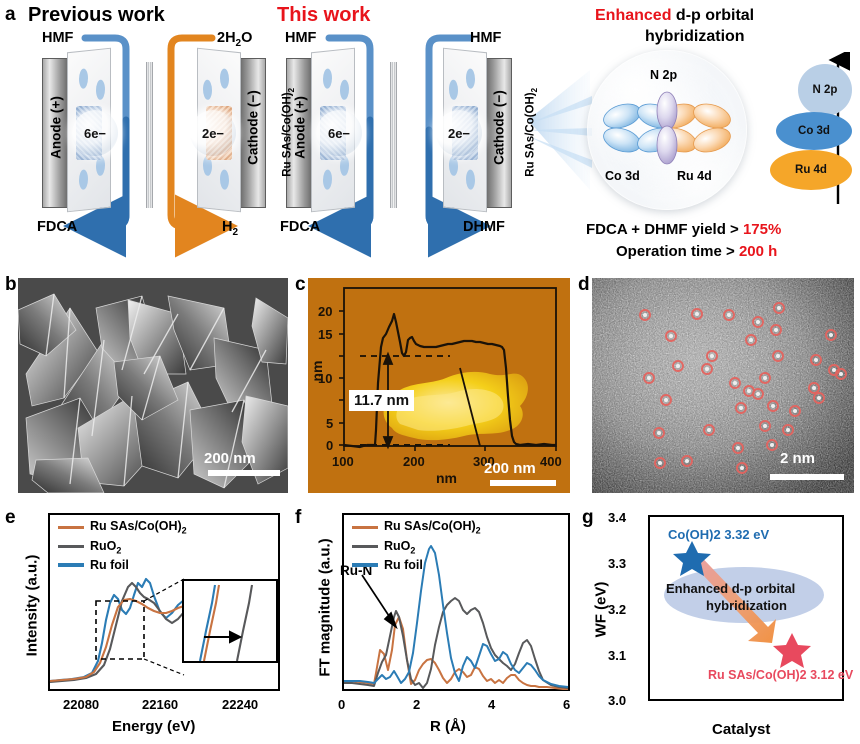 The width and height of the screenshot is (860, 744). Describe the element at coordinates (324, 130) in the screenshot. I see `electrode-body: Anode (+) 6e−` at that location.